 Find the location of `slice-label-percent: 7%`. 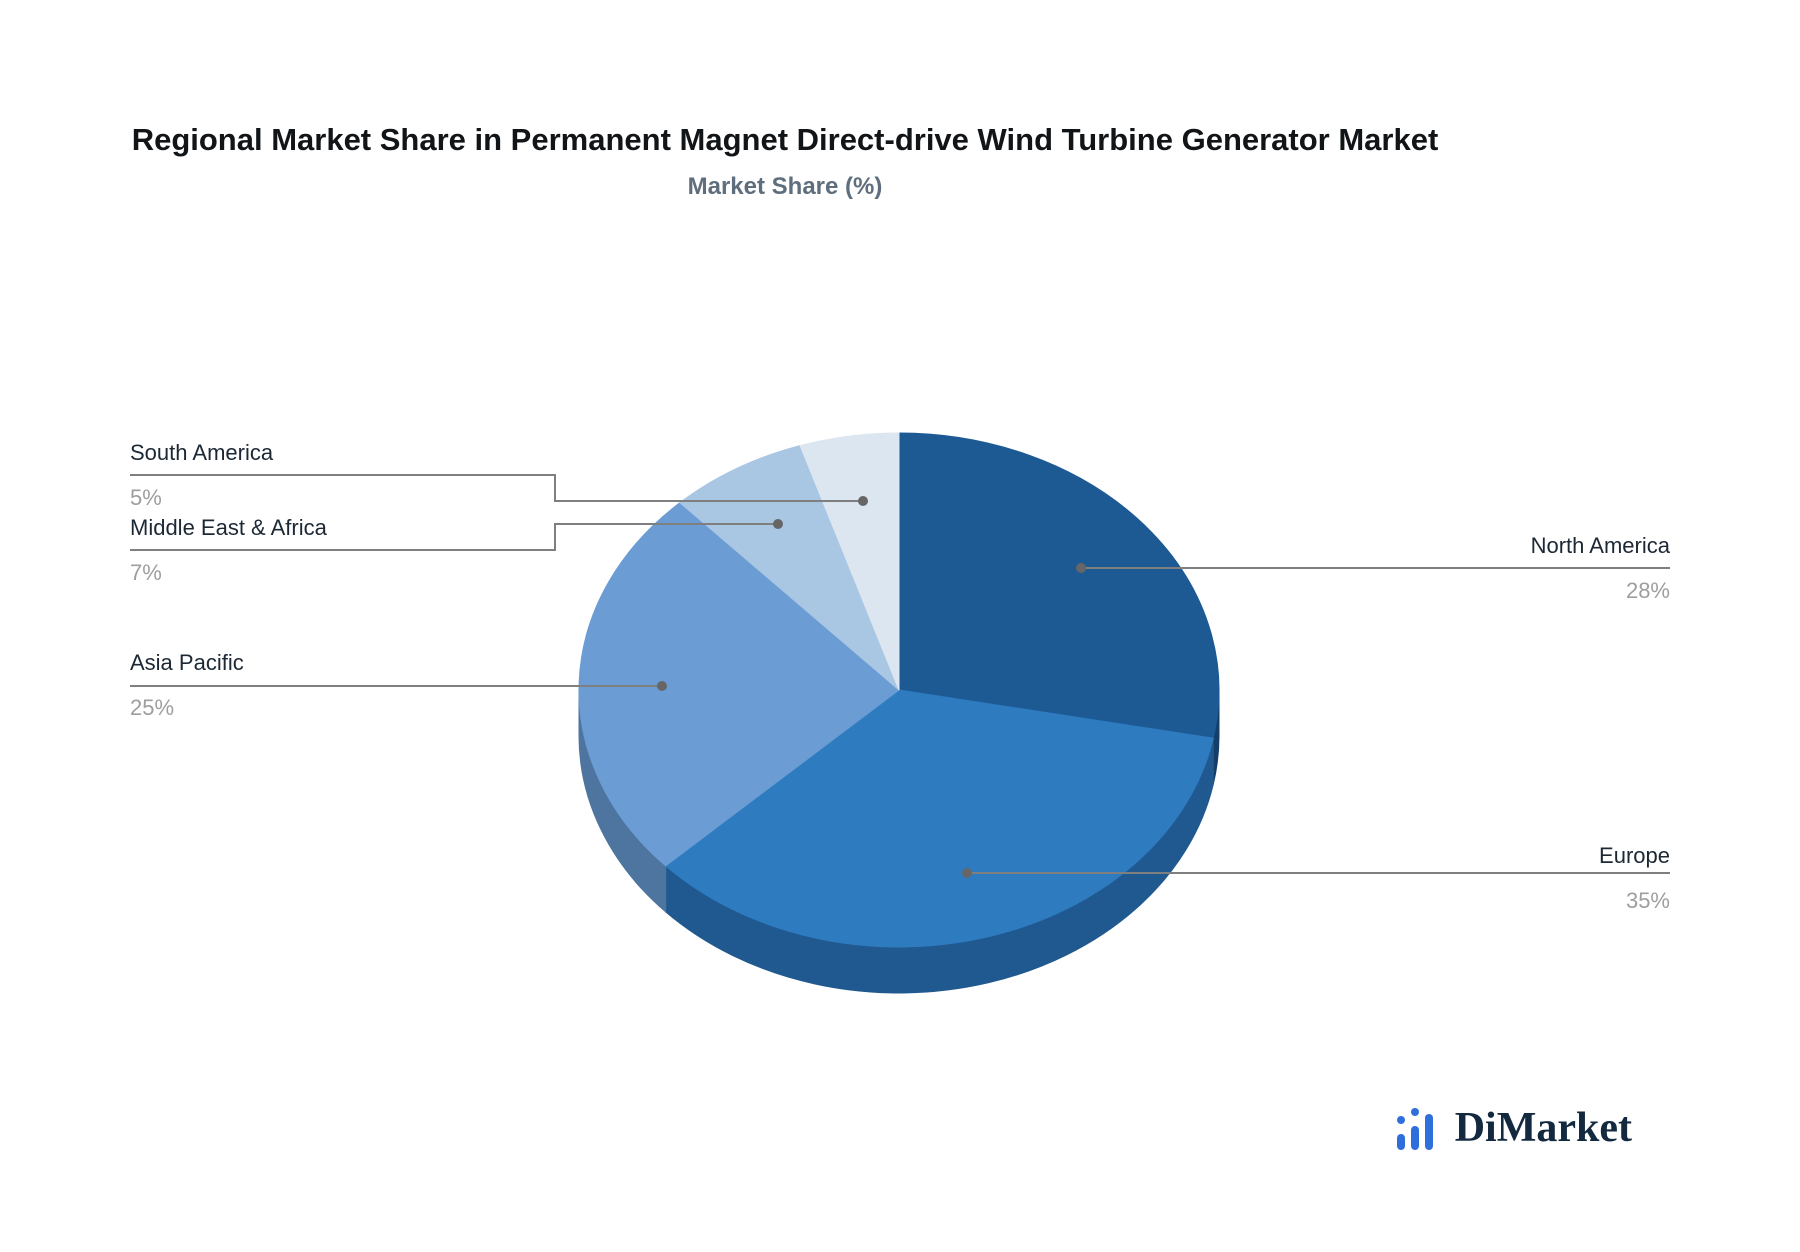

slice-label-percent: 7% is located at coordinates (146, 572).